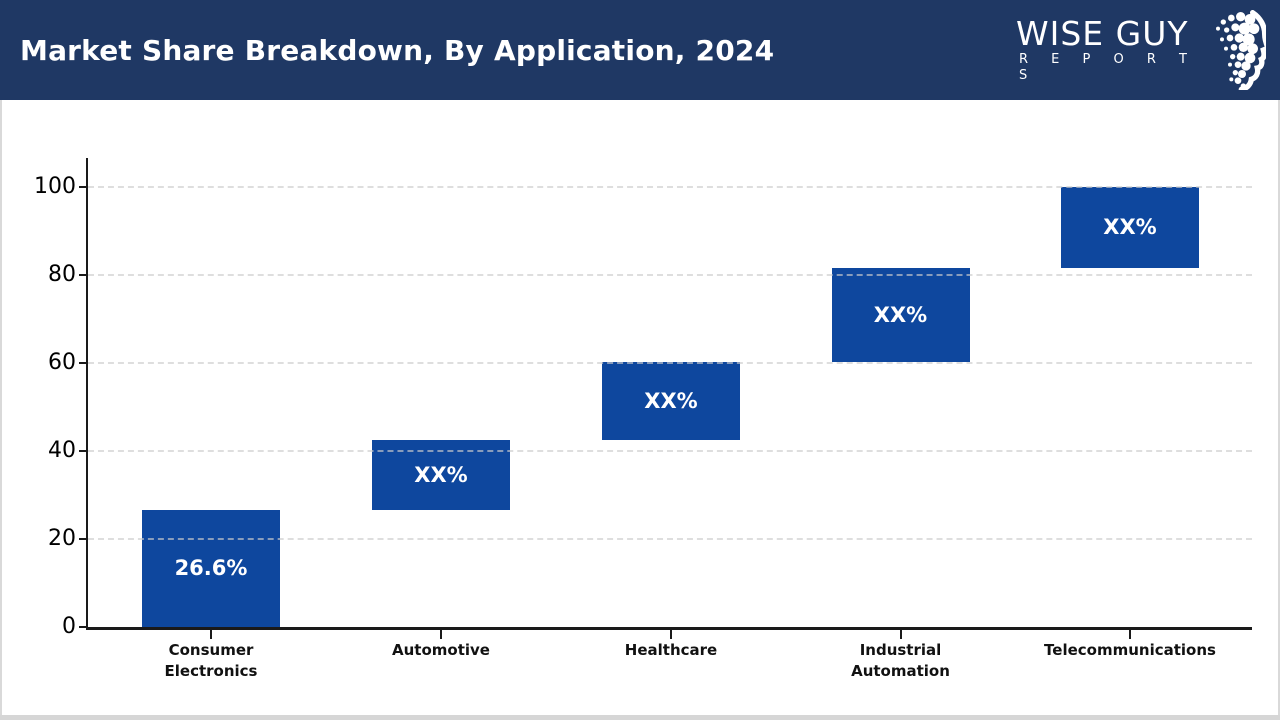  I want to click on footer-strip, so click(640, 717).